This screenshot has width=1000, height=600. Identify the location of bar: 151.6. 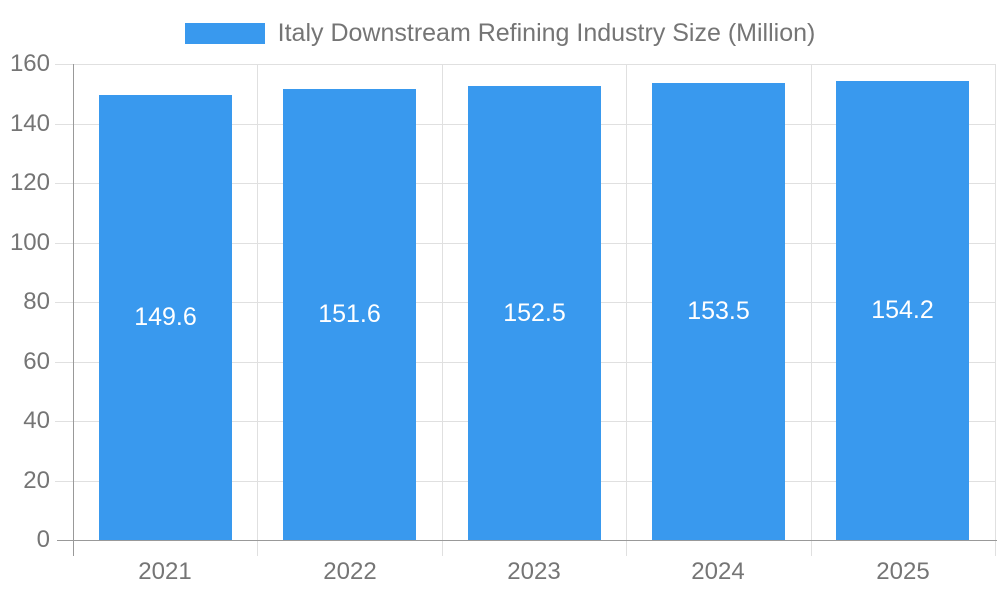
(349, 314).